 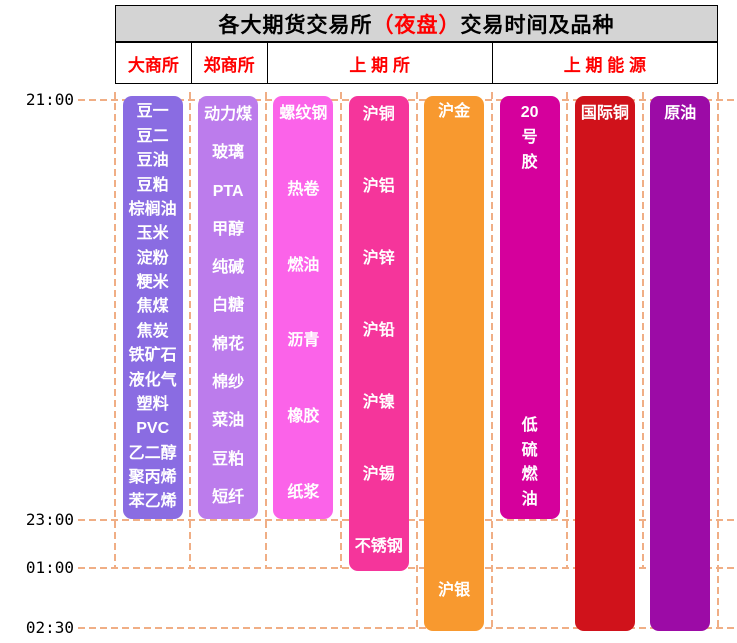 What do you see at coordinates (228, 383) in the screenshot?
I see `product-label: 棉纱` at bounding box center [228, 383].